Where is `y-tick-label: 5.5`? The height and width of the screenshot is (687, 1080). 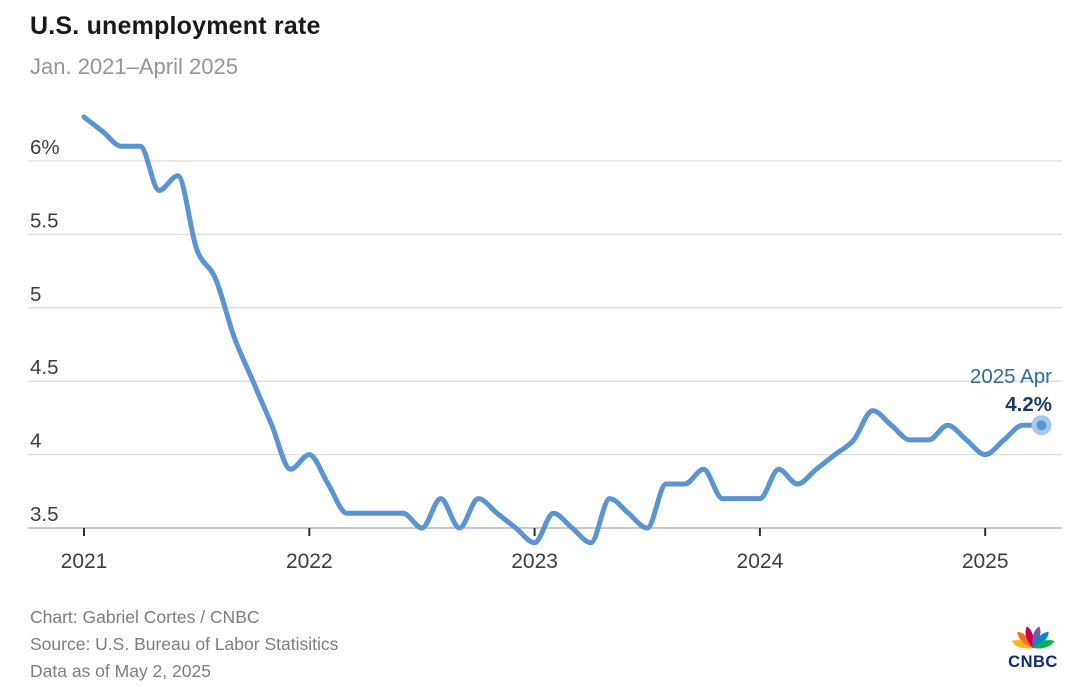 y-tick-label: 5.5 is located at coordinates (44, 220).